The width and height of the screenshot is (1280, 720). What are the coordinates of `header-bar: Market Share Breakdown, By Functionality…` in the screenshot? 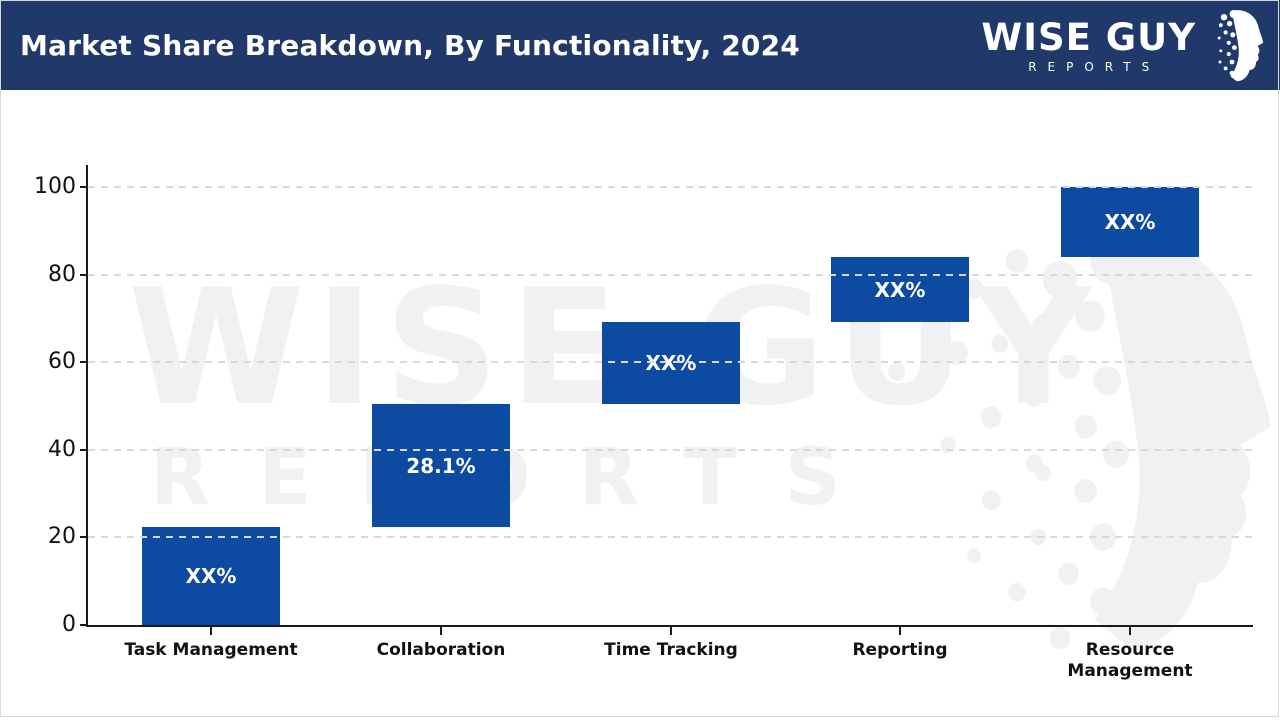 It's located at (640, 45).